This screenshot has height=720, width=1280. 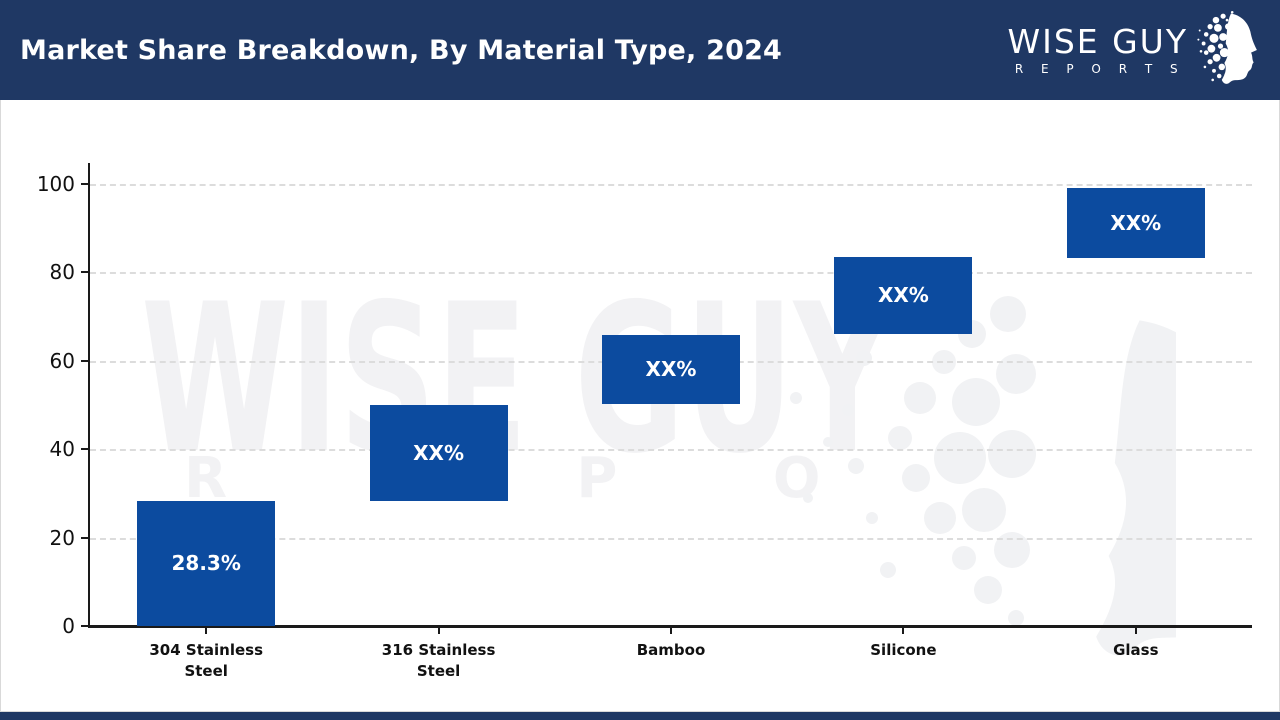 I want to click on waterfall-bar: 28.3%, so click(x=206, y=563).